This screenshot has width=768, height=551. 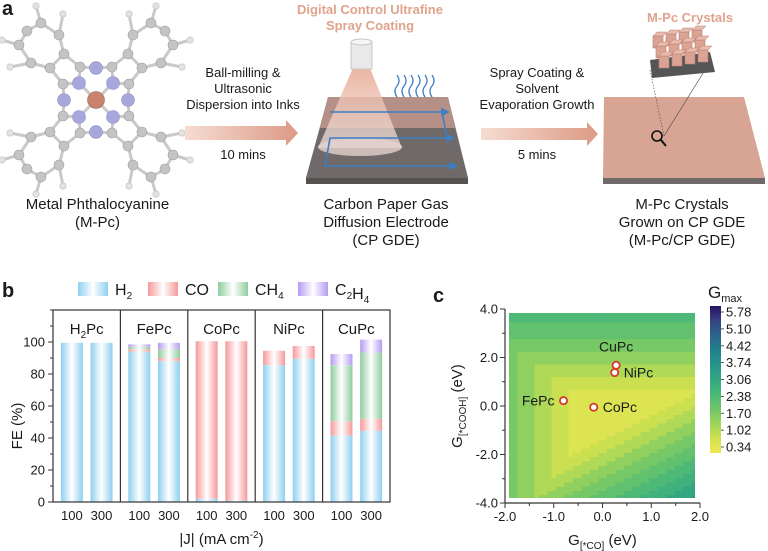 What do you see at coordinates (639, 373) in the screenshot?
I see `point-label-nipc: NiPc` at bounding box center [639, 373].